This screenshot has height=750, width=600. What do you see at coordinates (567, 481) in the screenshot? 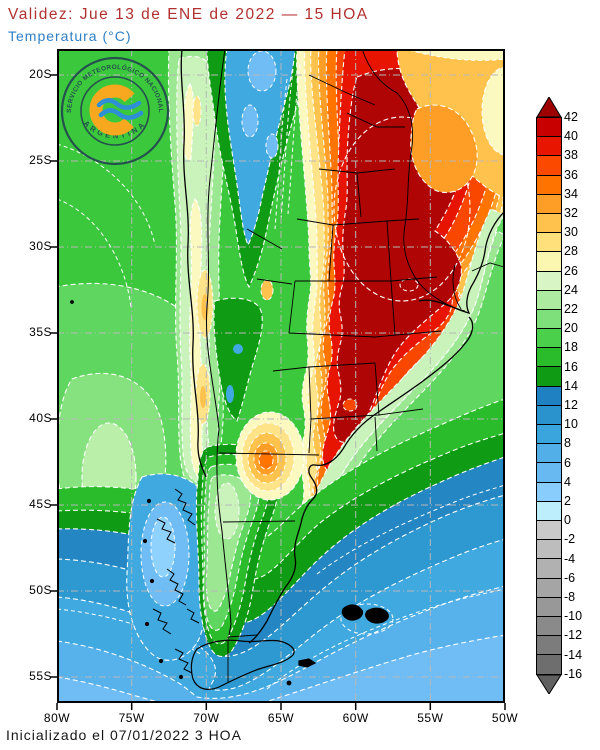
I see `colorbar-level-label: 4` at bounding box center [567, 481].